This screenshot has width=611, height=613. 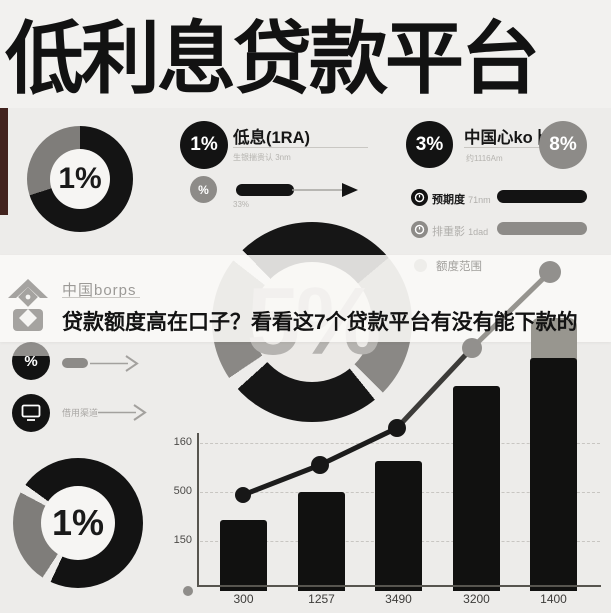 What do you see at coordinates (28, 305) in the screenshot?
I see `home-icon` at bounding box center [28, 305].